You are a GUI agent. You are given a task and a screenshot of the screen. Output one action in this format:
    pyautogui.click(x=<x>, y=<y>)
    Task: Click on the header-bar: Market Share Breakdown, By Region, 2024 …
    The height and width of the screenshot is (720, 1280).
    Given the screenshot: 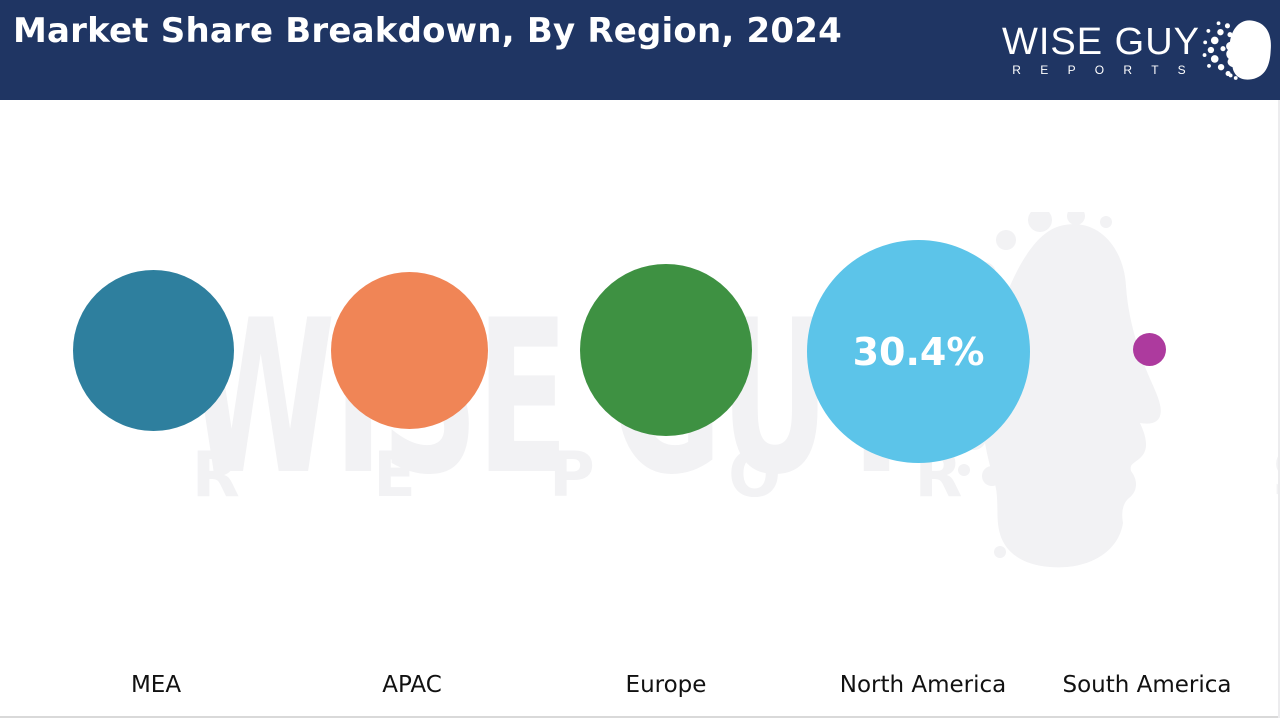 What is the action you would take?
    pyautogui.click(x=640, y=50)
    